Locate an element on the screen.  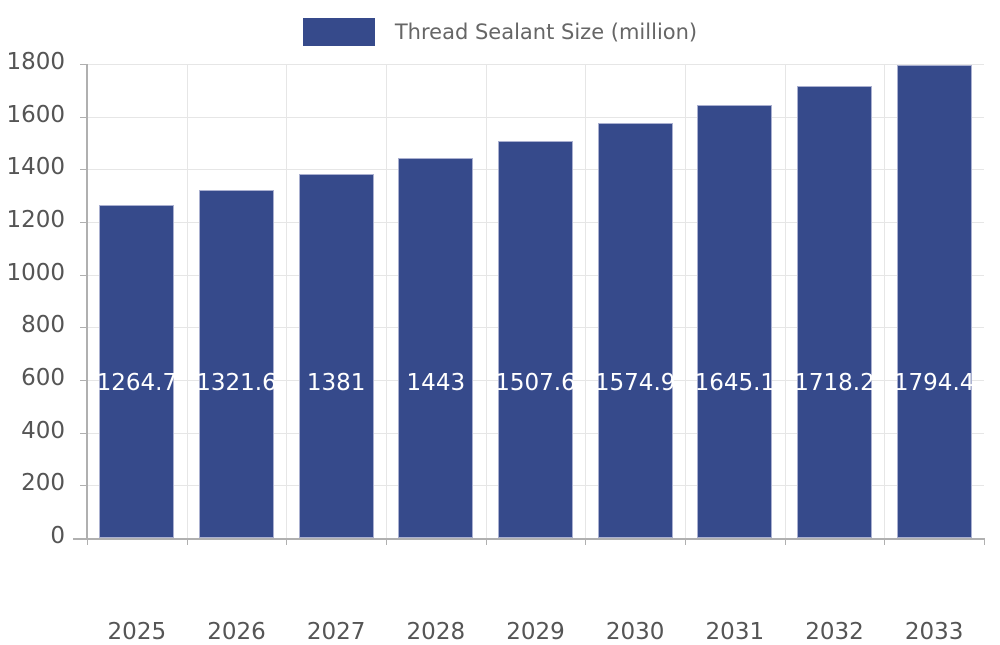
chart-legend: Thread Sealant Size (million) is located at coordinates (500, 32).